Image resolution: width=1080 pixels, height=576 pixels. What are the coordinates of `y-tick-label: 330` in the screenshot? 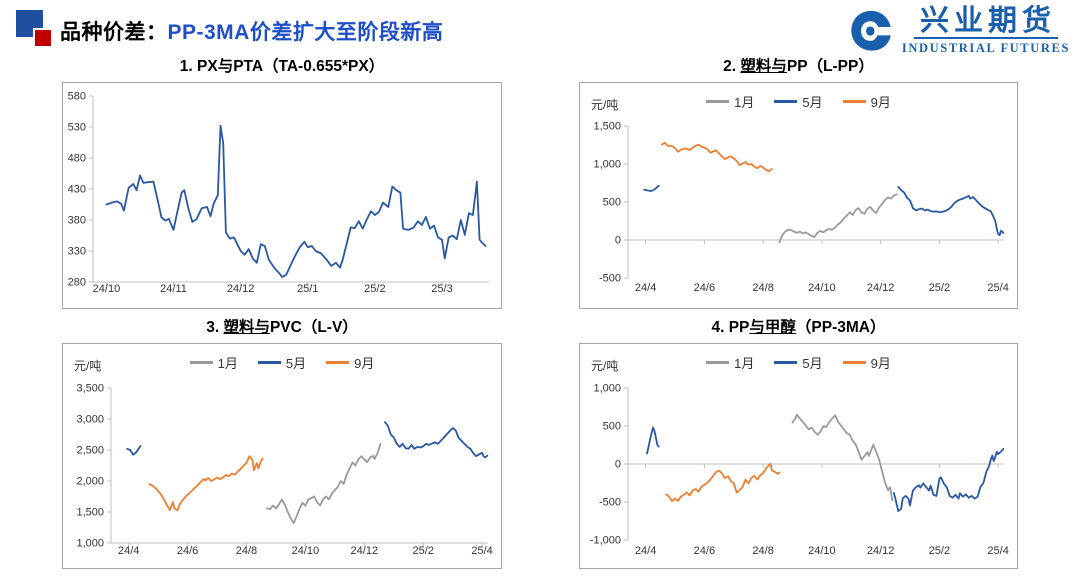 It's located at (77, 252).